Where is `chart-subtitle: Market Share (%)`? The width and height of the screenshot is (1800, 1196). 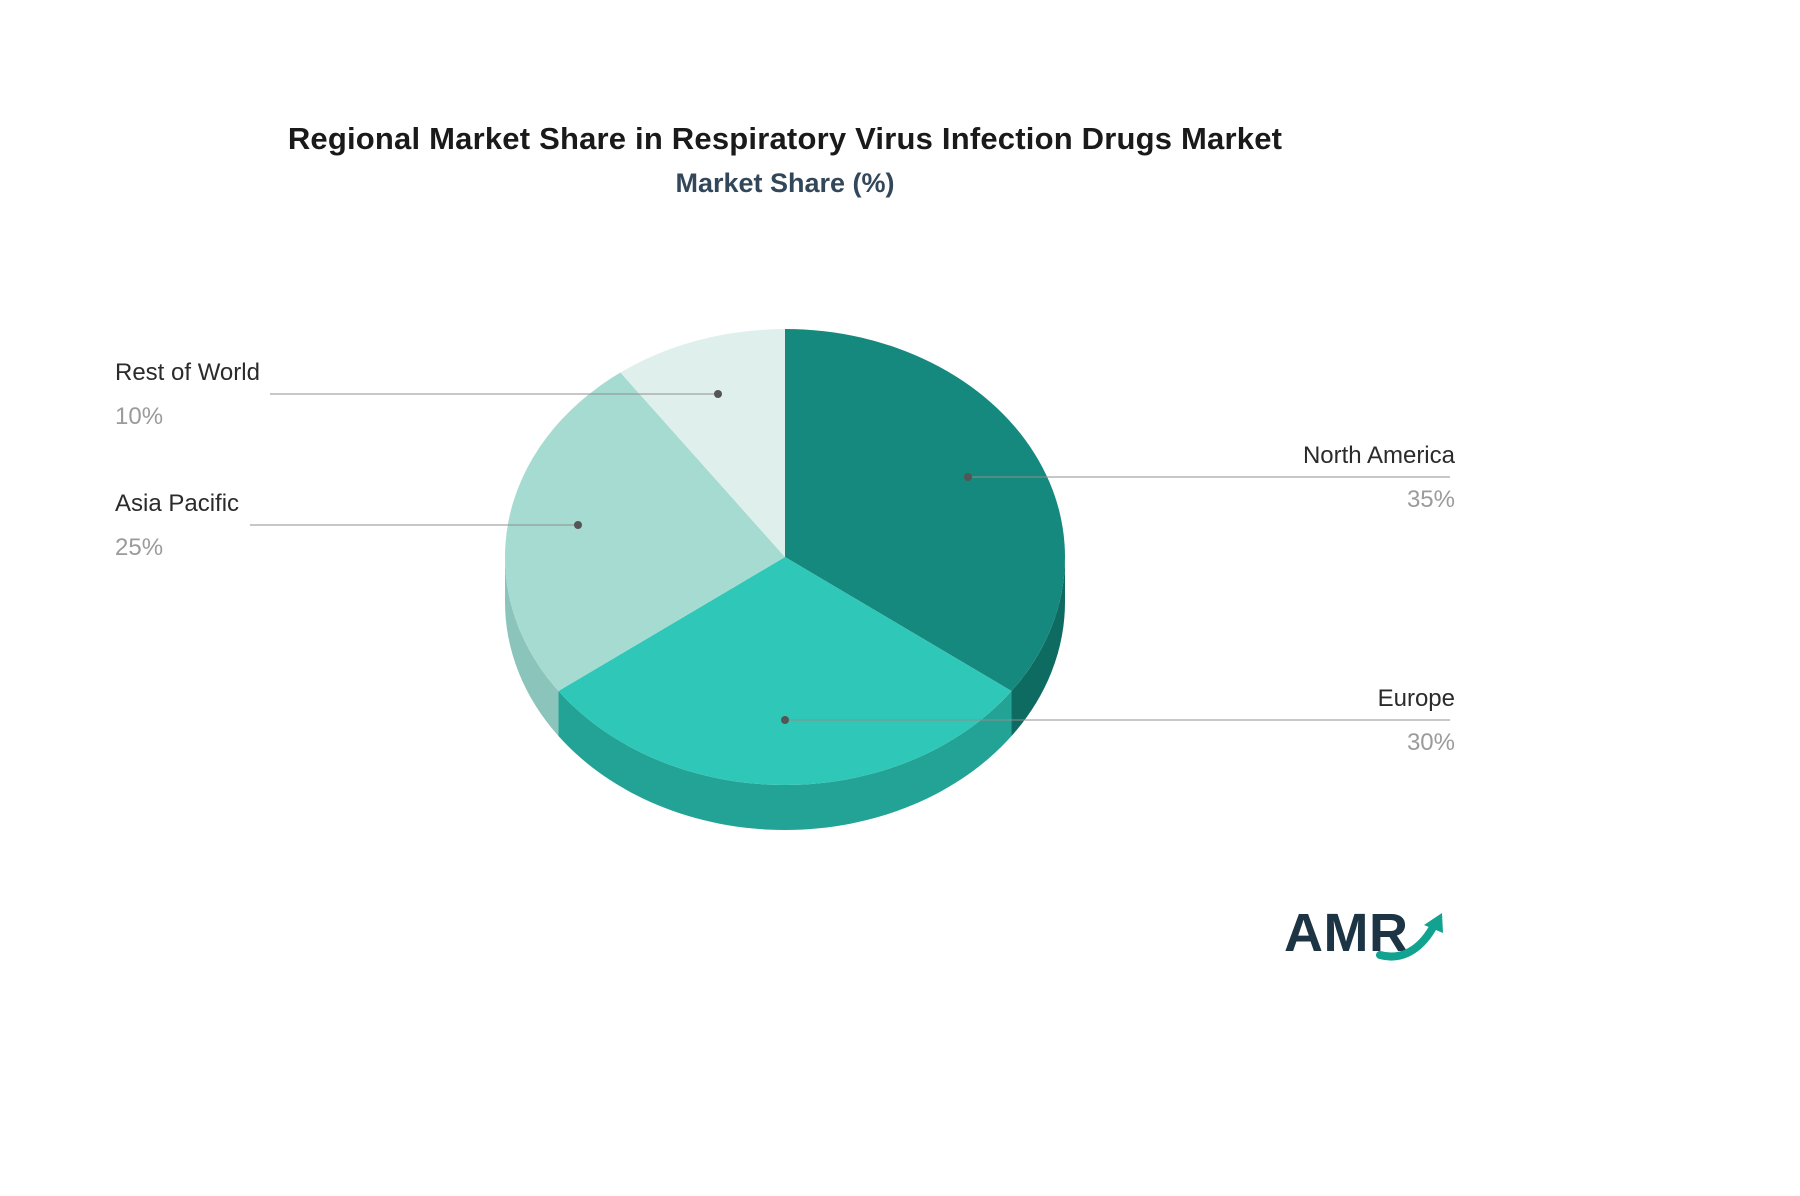
chart-subtitle: Market Share (%) is located at coordinates (785, 183).